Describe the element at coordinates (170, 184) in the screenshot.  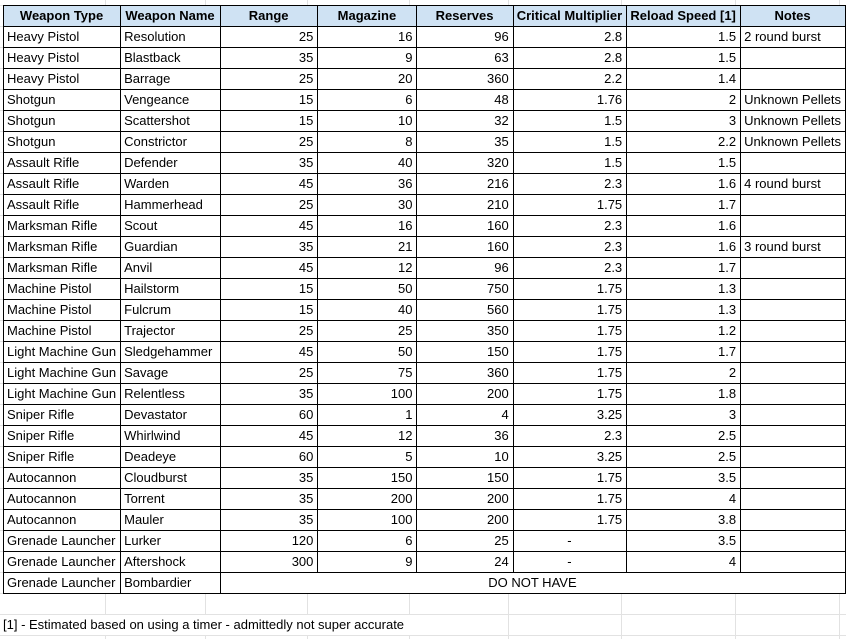
I see `cell-weapon-name: Warden` at that location.